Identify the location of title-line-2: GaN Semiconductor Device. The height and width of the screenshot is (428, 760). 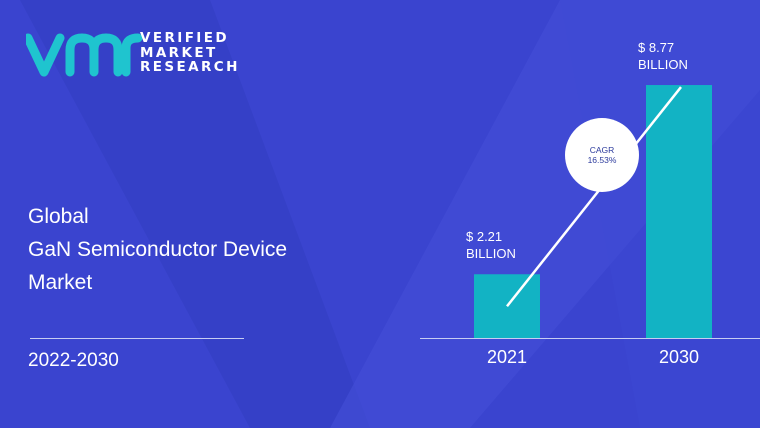
(158, 249).